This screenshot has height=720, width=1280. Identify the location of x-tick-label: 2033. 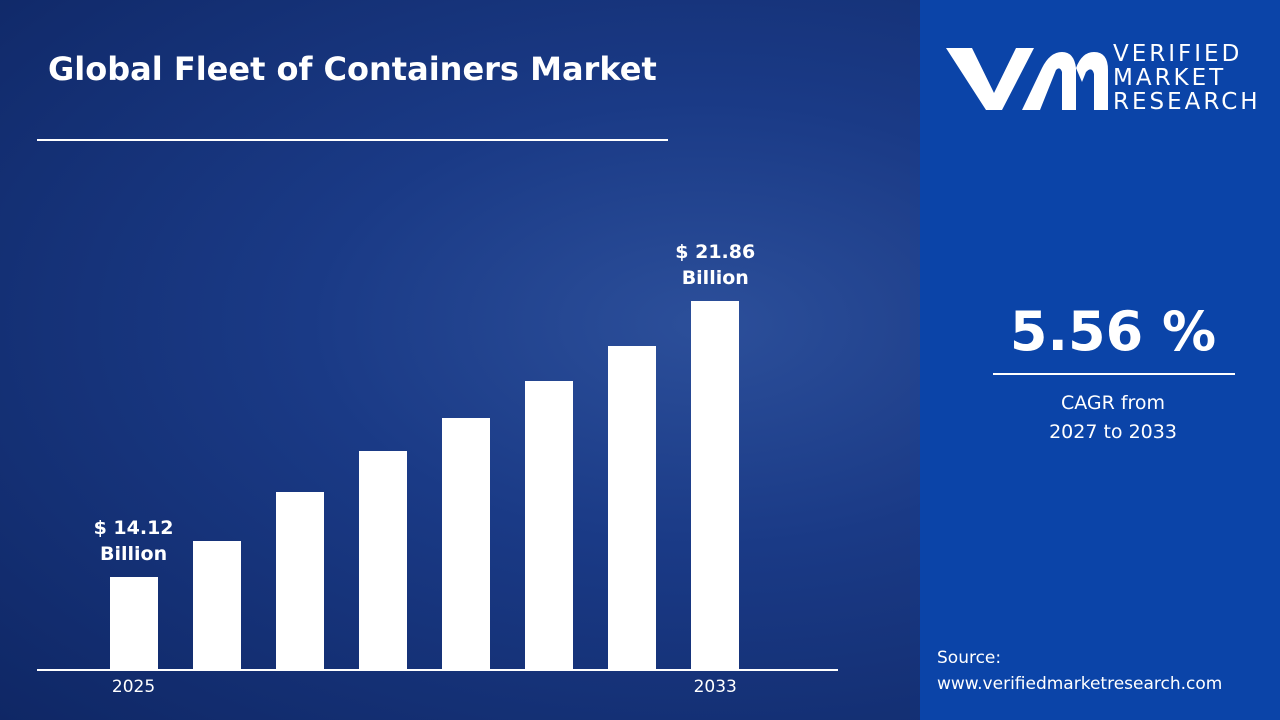
(715, 687).